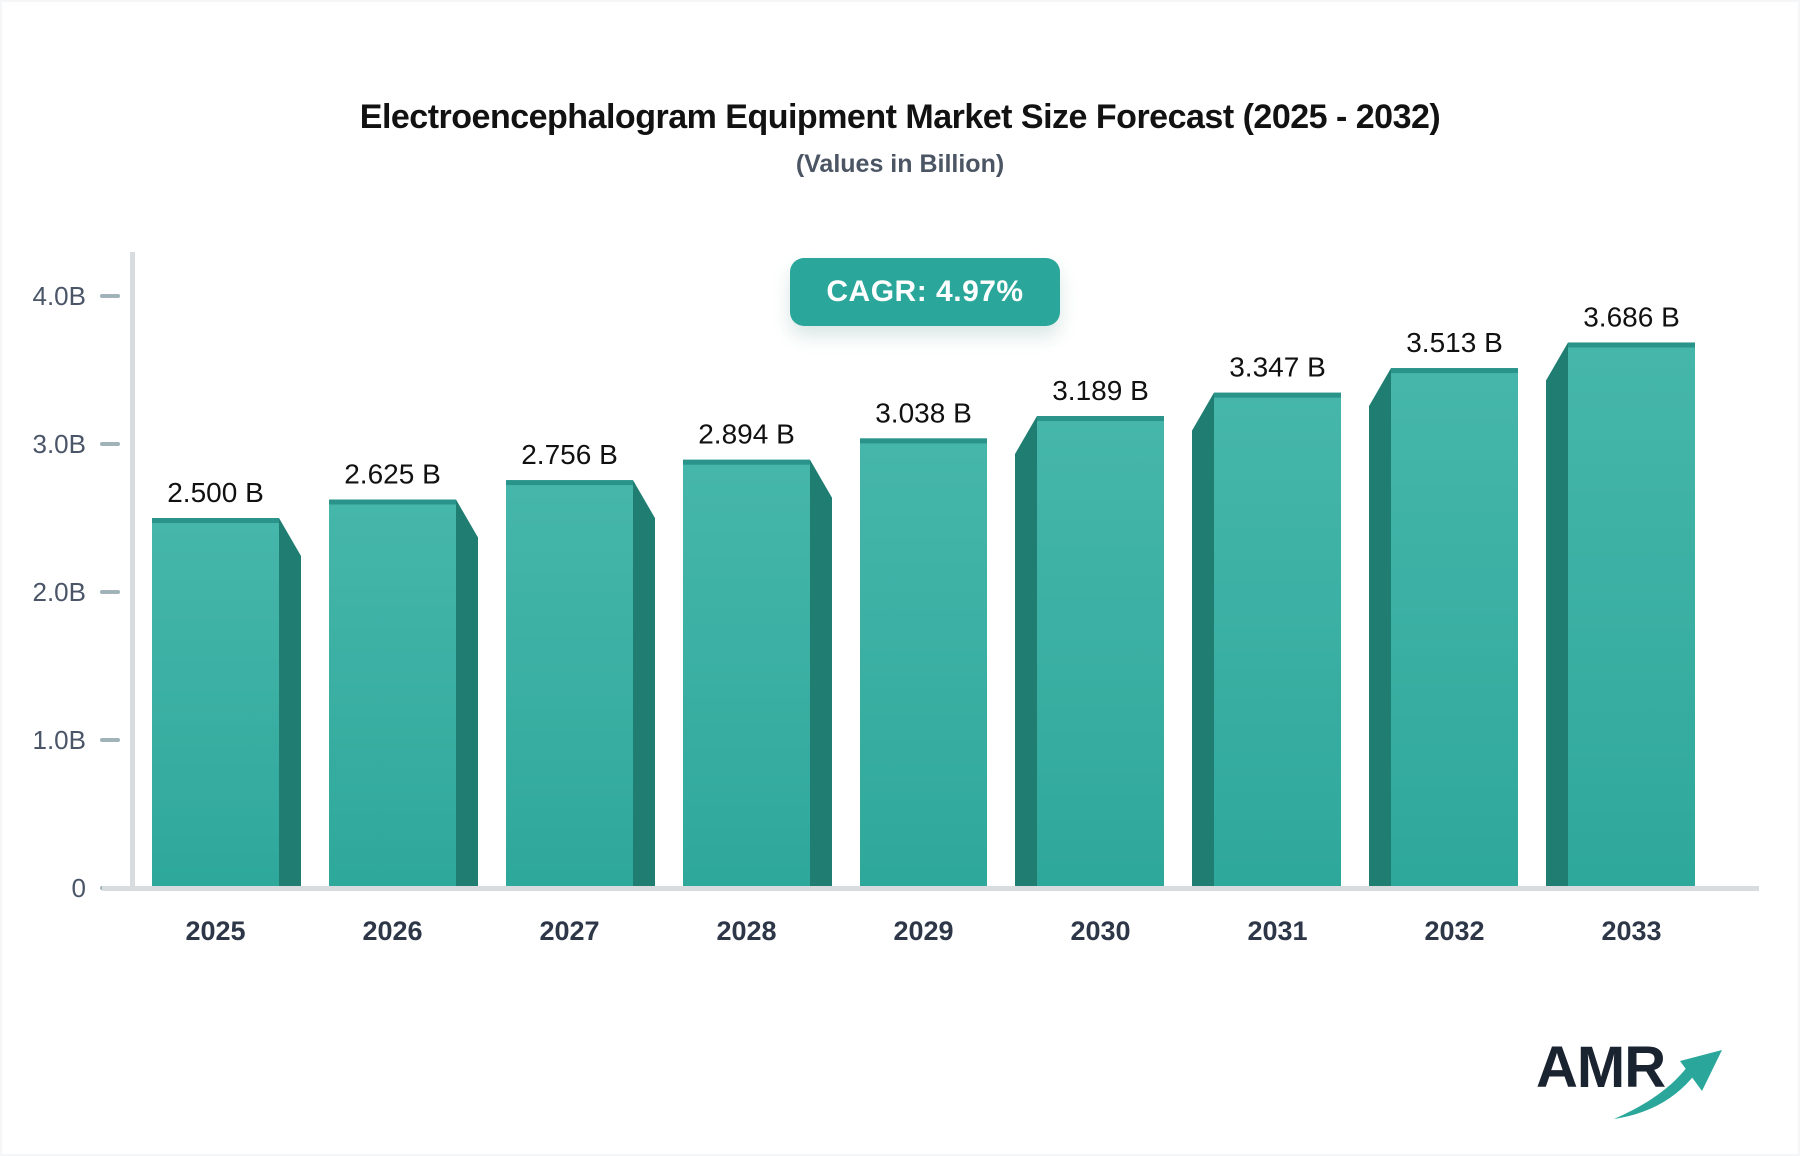  I want to click on bar-value-label: 3.686 B, so click(1631, 316).